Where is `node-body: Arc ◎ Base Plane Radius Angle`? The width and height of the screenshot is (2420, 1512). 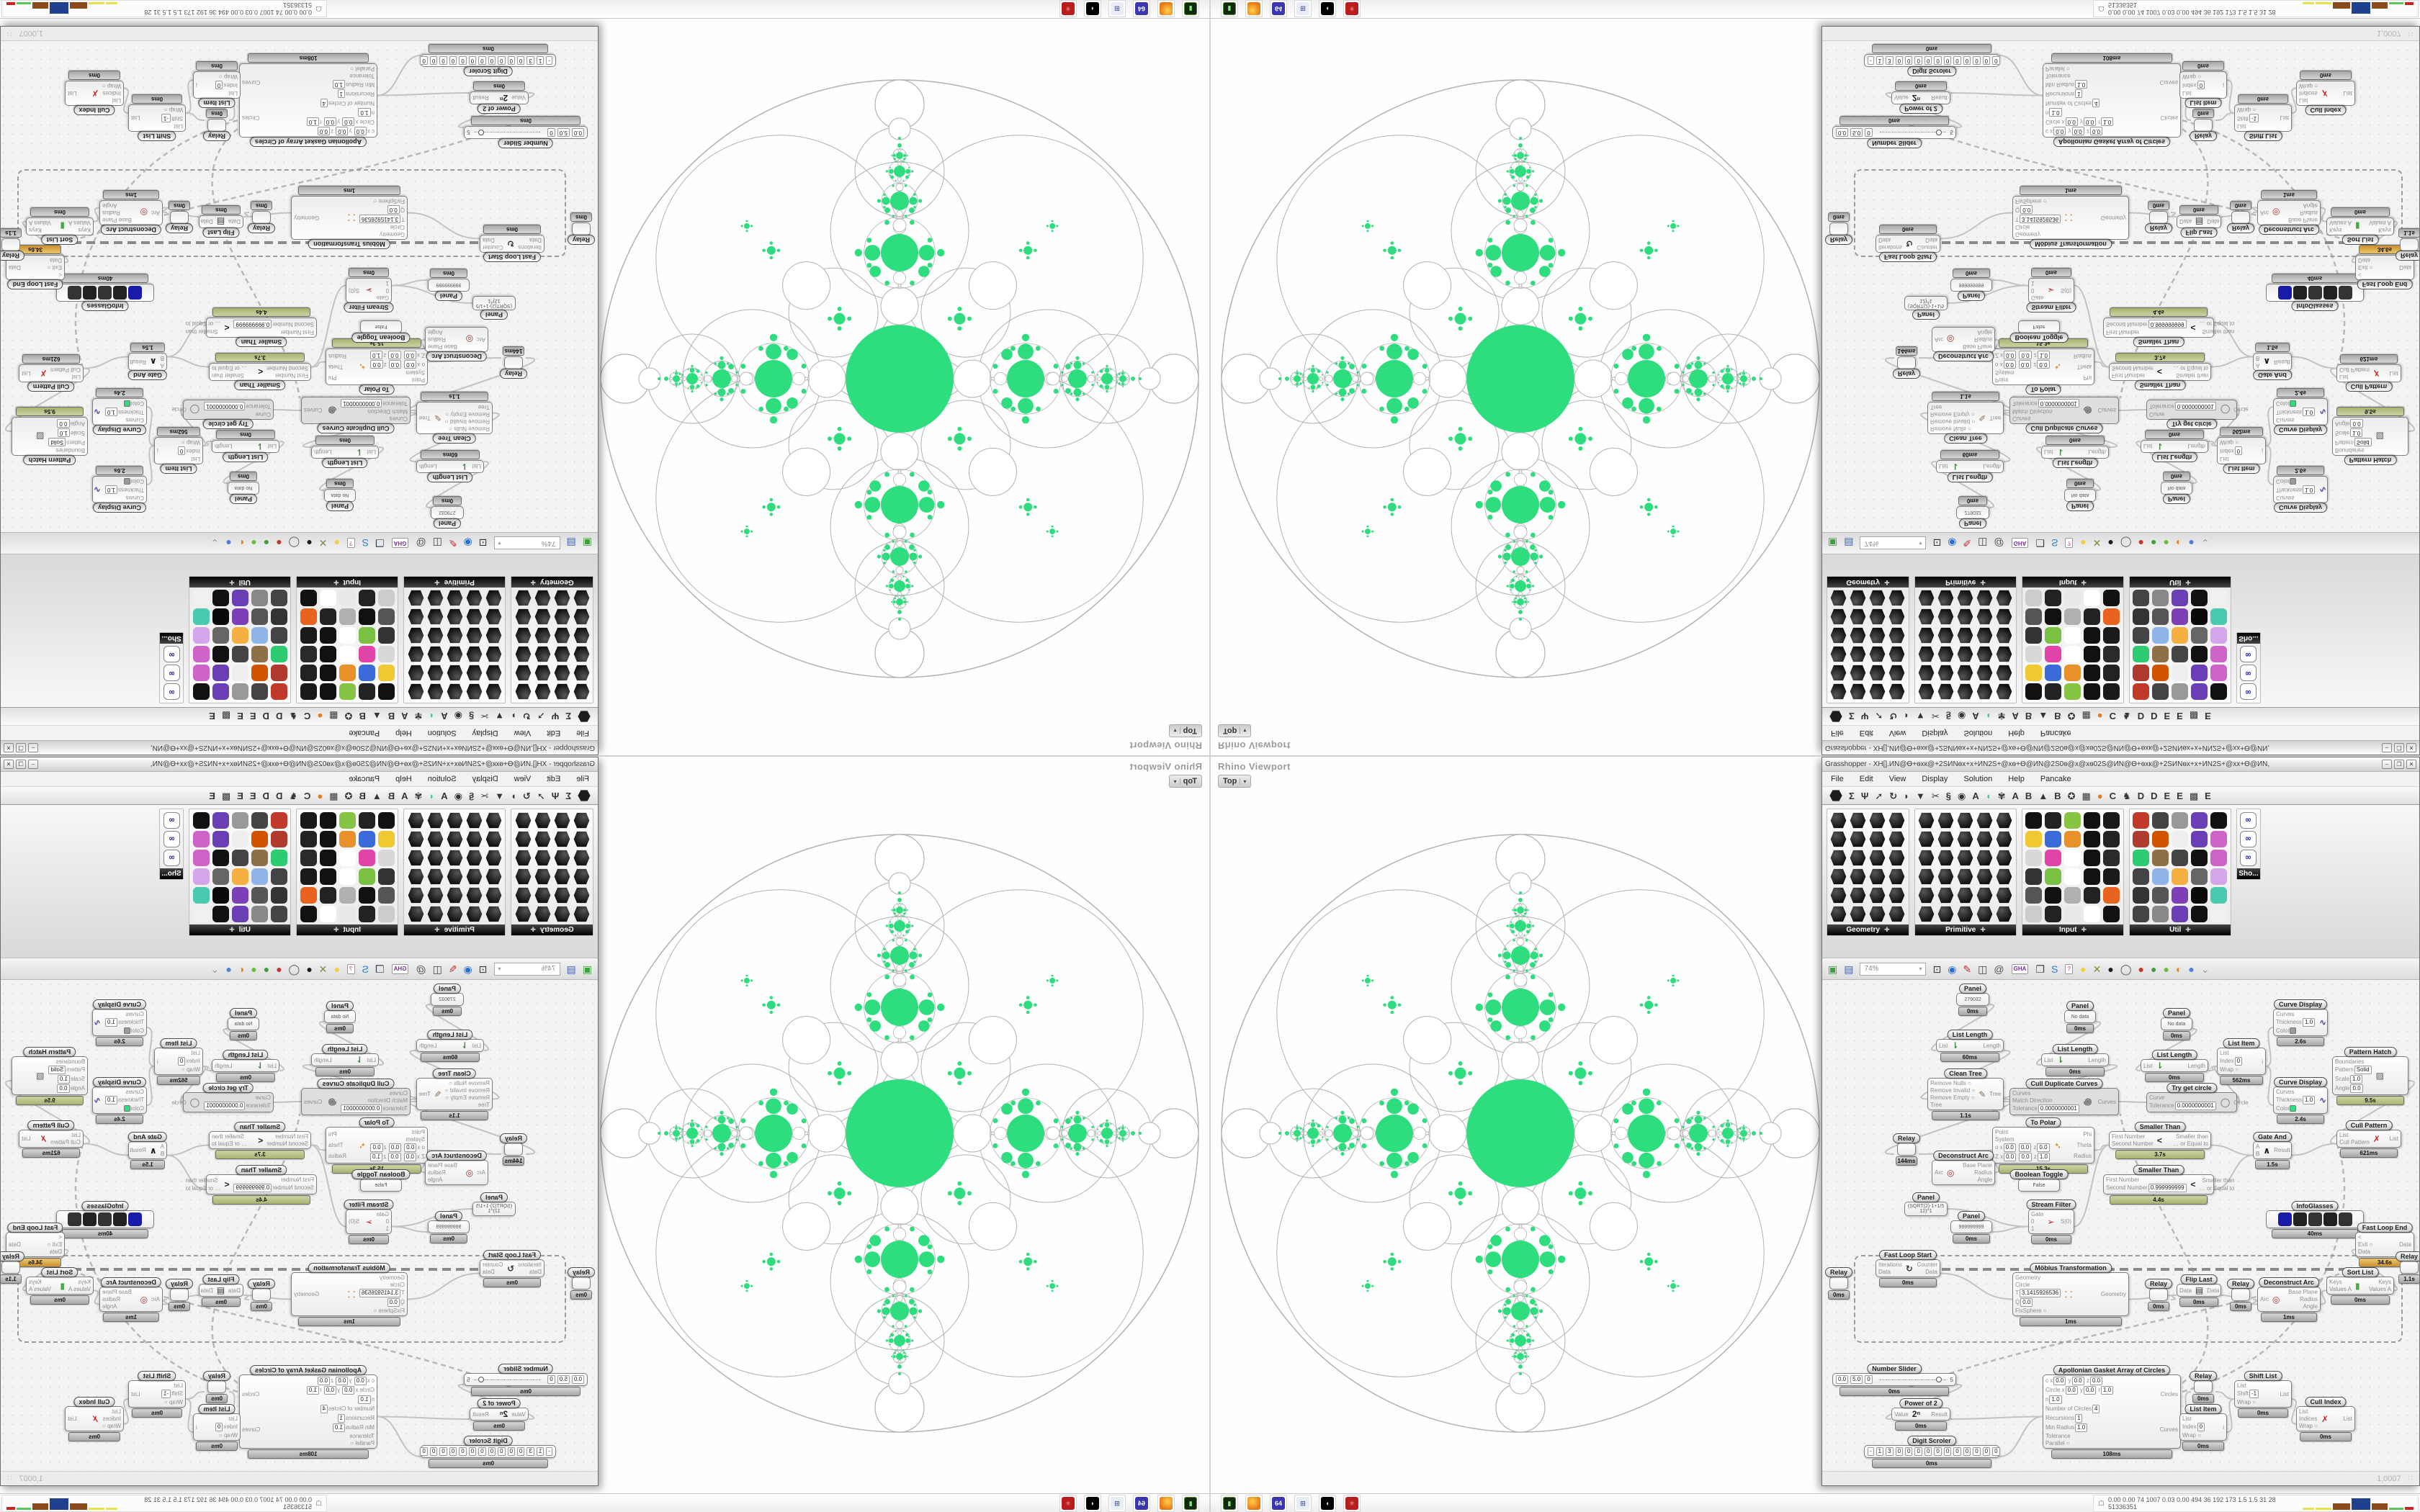 node-body: Arc ◎ Base Plane Radius Angle is located at coordinates (131, 1299).